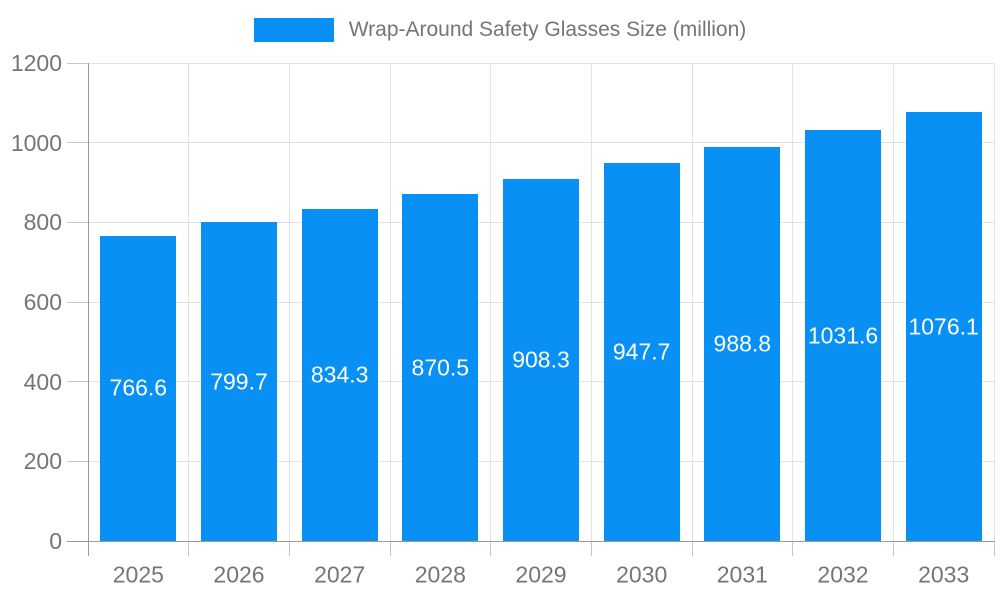 The height and width of the screenshot is (600, 1000). Describe the element at coordinates (239, 574) in the screenshot. I see `x-tick-label: 2026` at that location.